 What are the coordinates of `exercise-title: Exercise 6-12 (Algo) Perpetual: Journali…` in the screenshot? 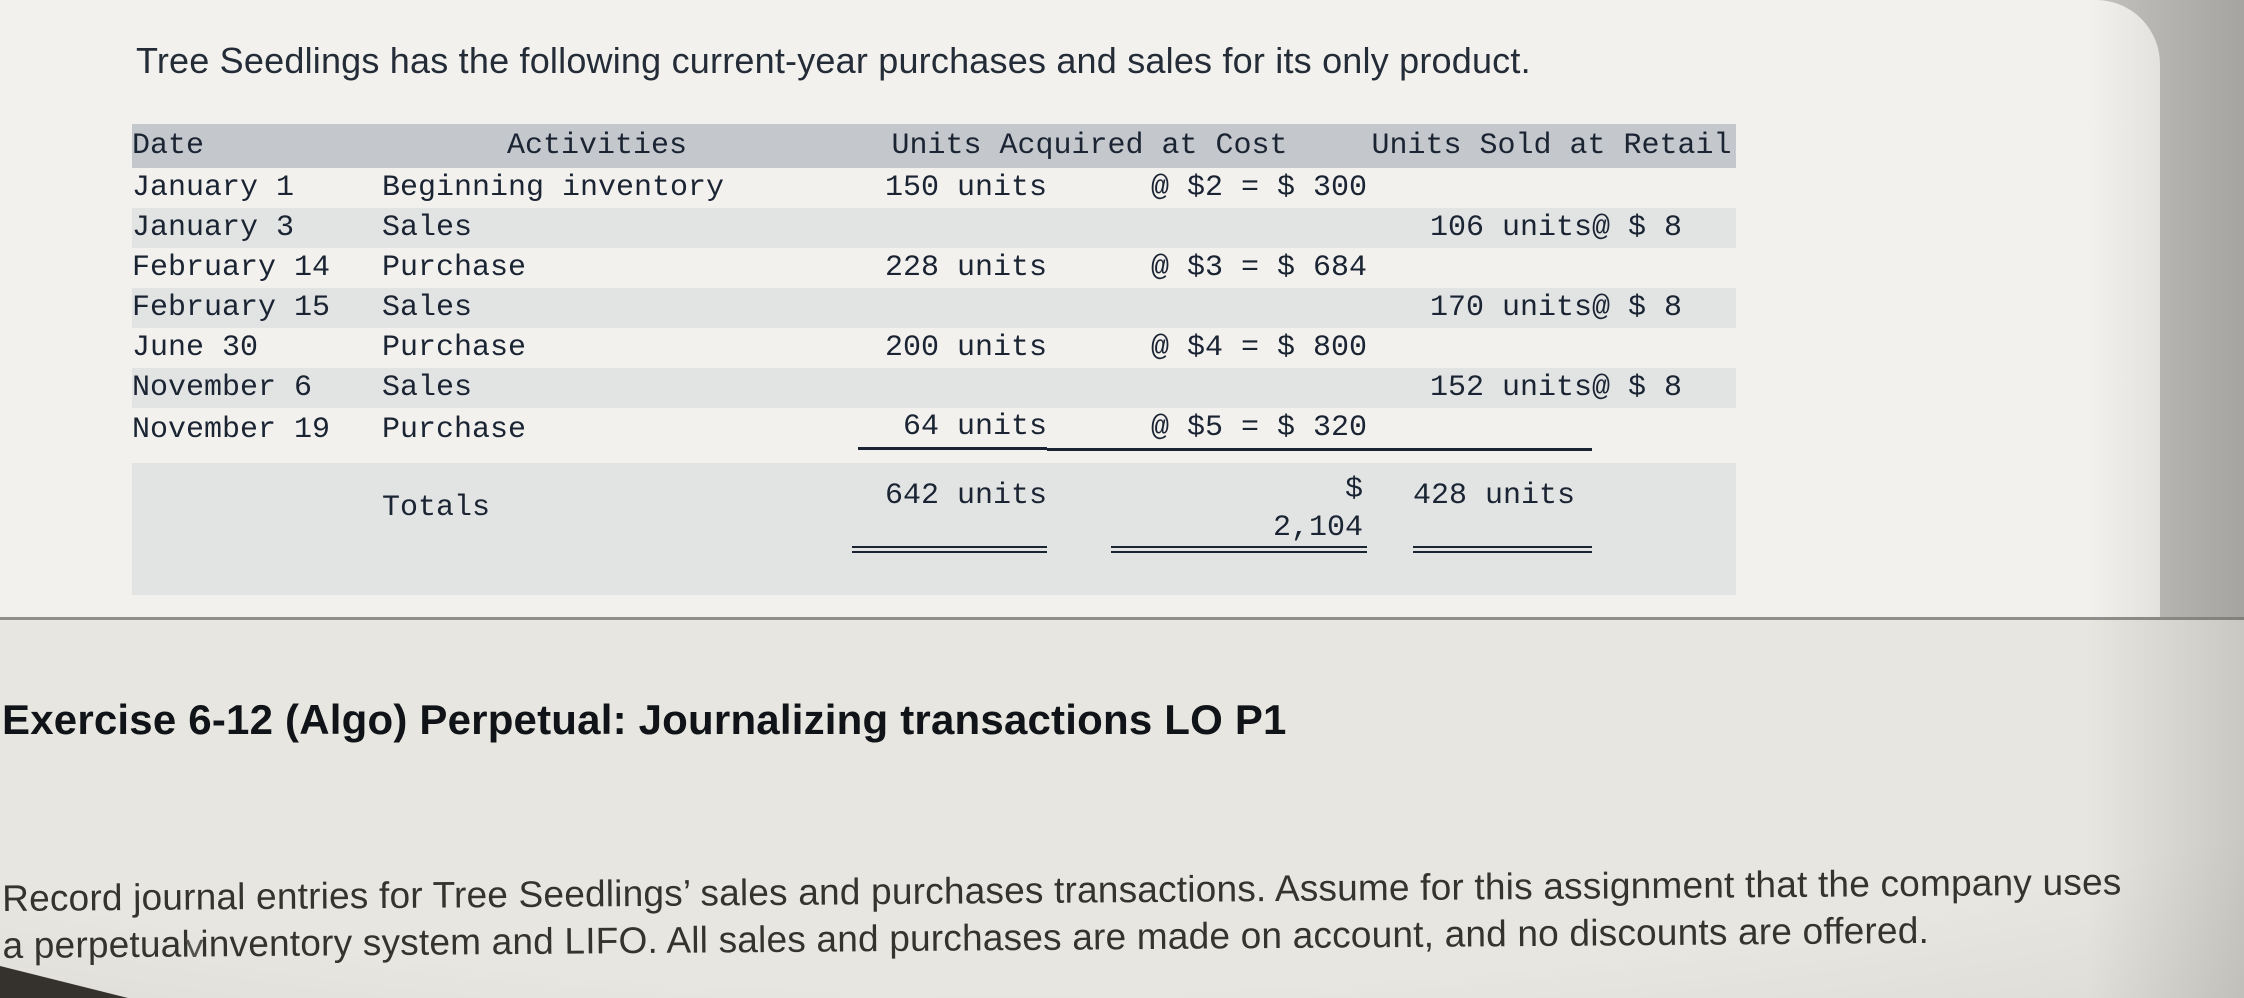 It's located at (644, 720).